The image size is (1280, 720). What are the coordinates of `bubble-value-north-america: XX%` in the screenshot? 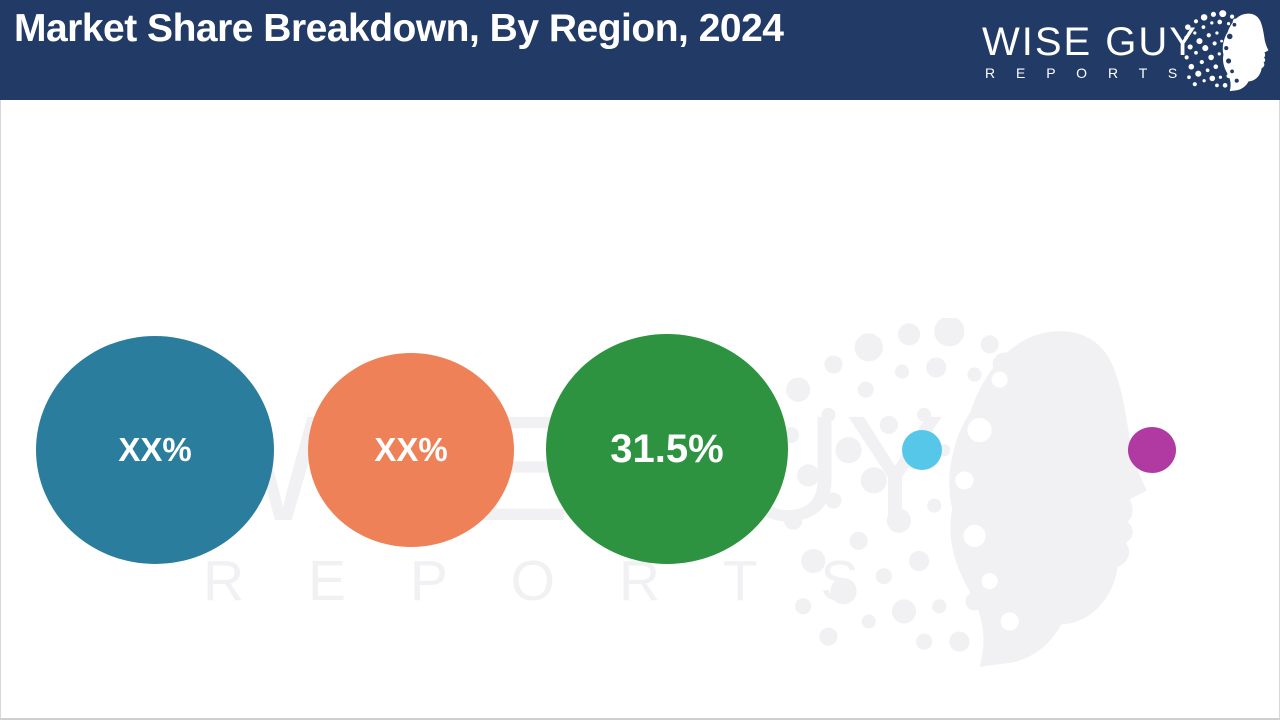 It's located at (155, 449).